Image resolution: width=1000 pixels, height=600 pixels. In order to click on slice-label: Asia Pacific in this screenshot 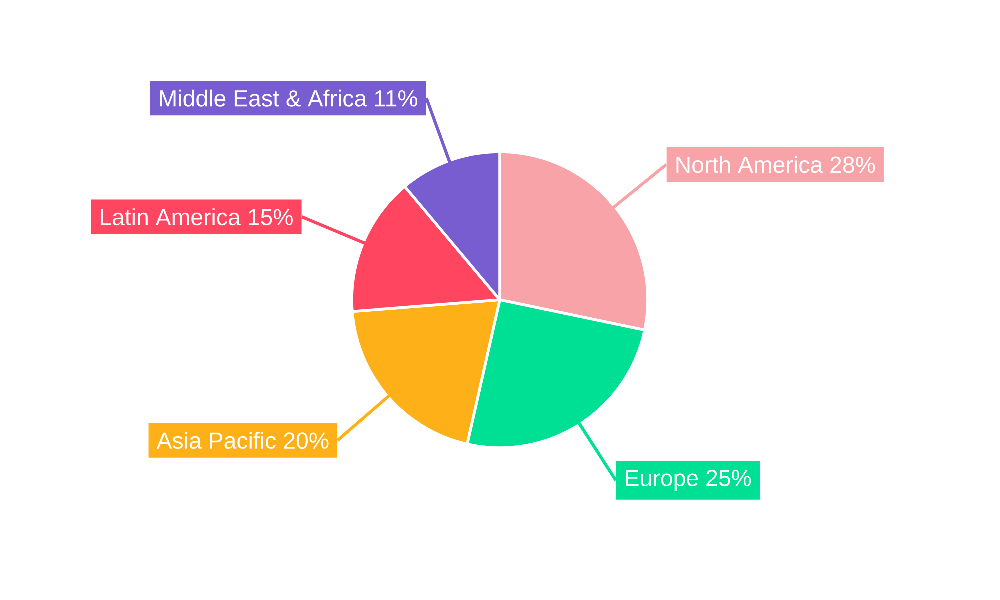, I will do `click(216, 441)`.